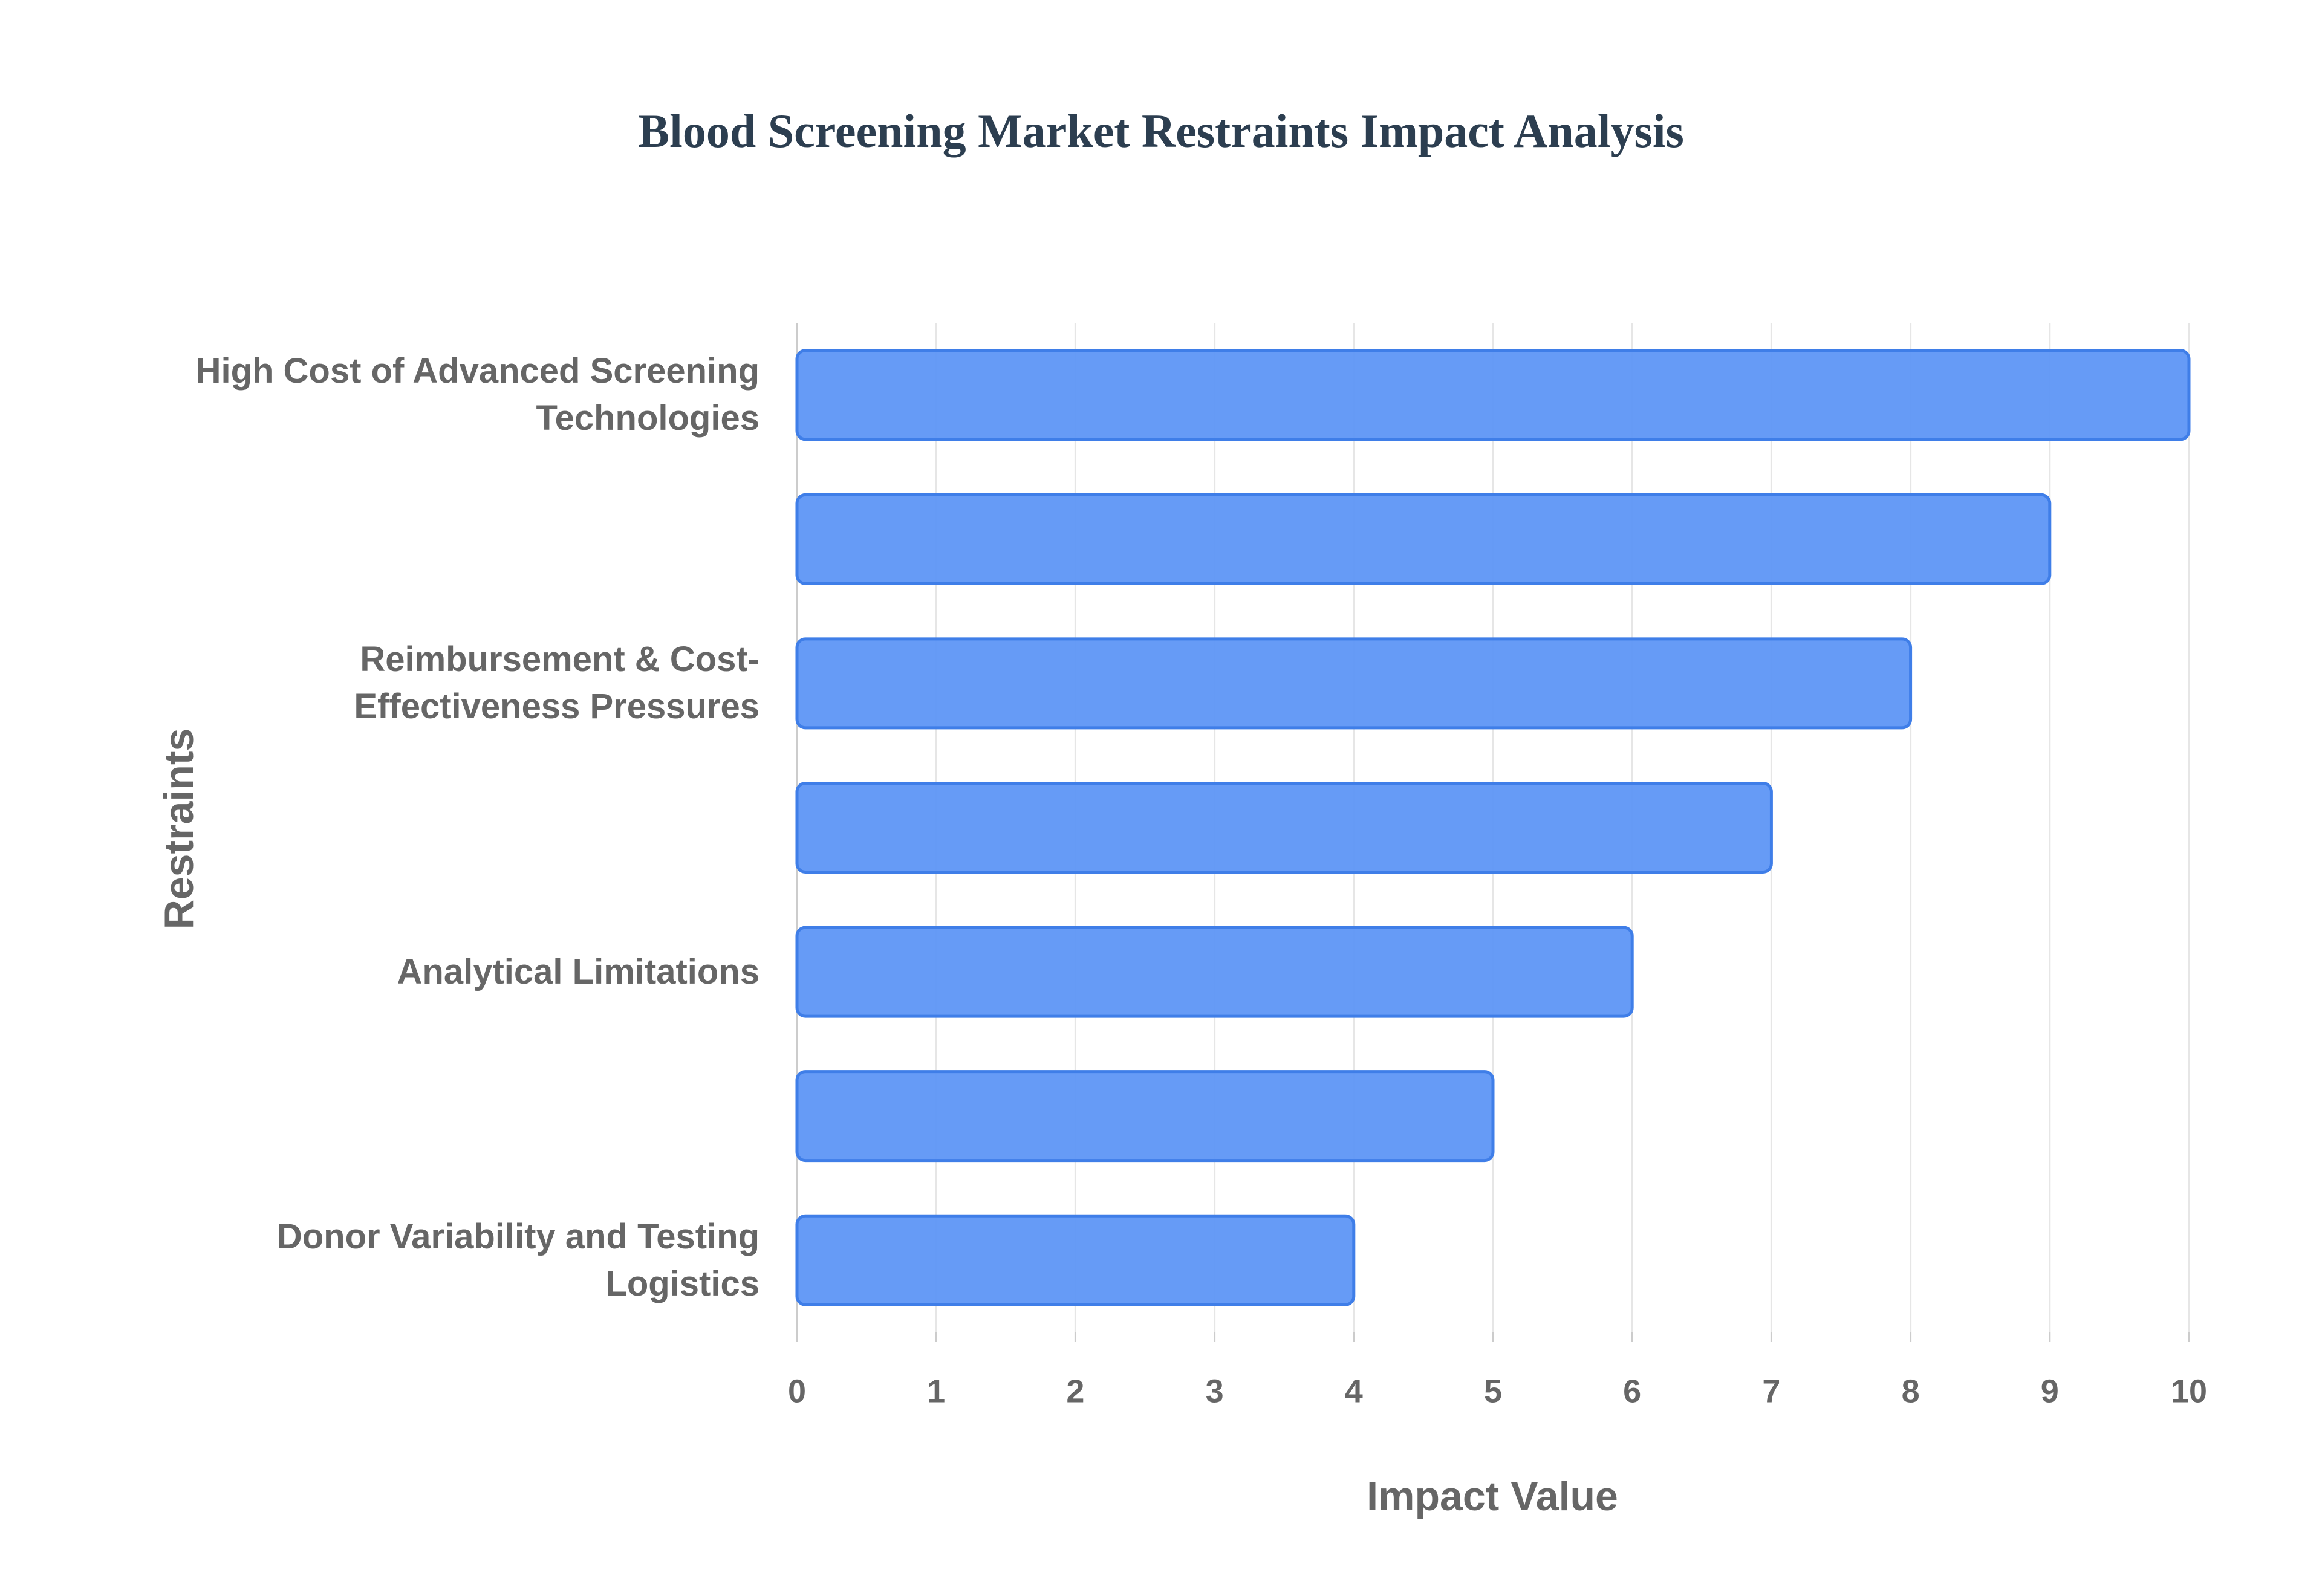 The image size is (2322, 1596). I want to click on x-axis-title: Impact Value, so click(1492, 1496).